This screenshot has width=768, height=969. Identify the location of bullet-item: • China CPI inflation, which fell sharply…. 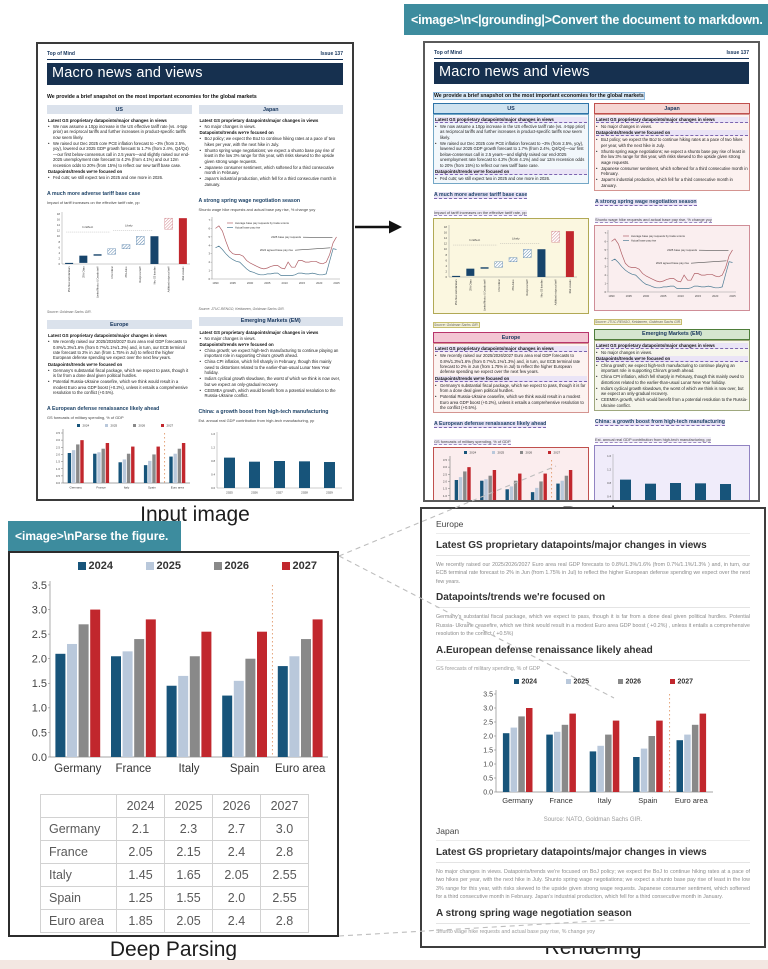
(672, 379).